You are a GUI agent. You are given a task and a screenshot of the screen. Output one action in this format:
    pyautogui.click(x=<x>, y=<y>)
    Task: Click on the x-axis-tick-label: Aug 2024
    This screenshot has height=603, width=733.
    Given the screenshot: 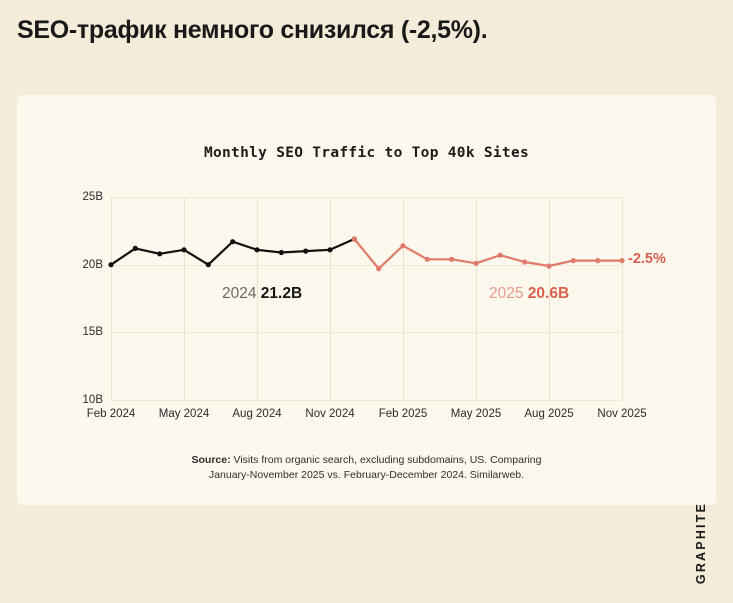 What is the action you would take?
    pyautogui.click(x=257, y=414)
    